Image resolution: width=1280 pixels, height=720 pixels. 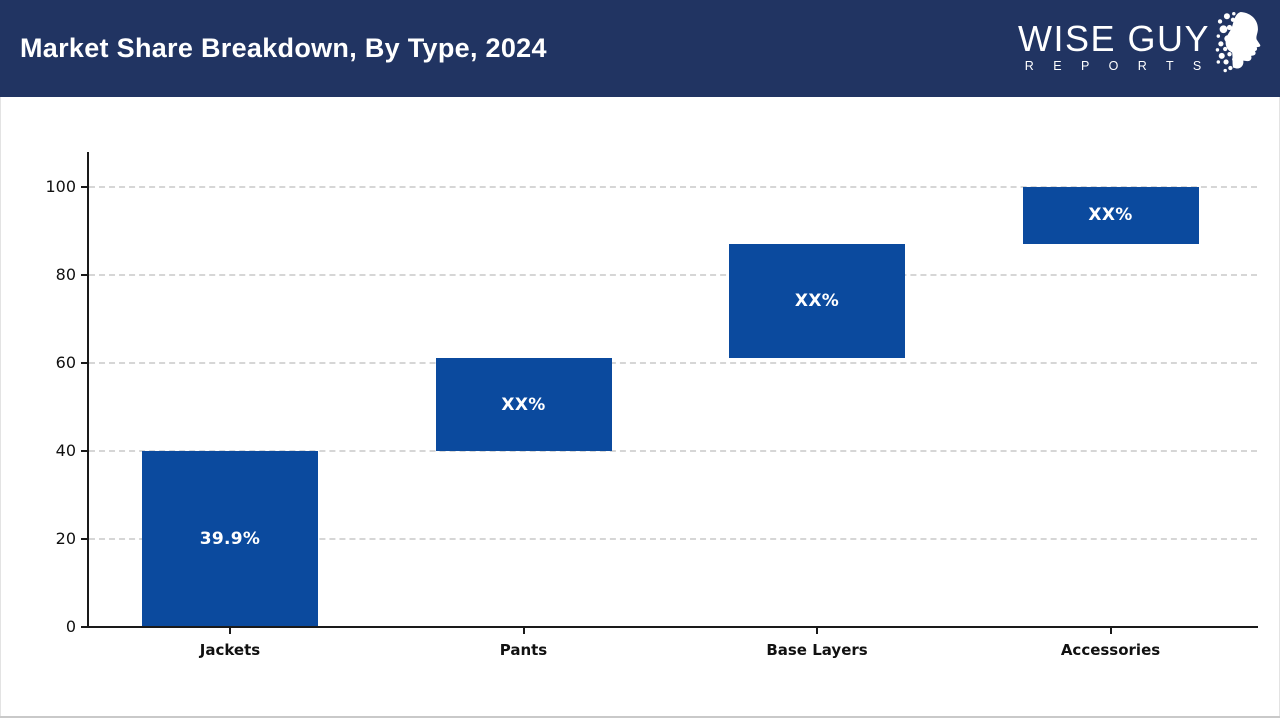 I want to click on y-tick-label: 20, so click(x=65, y=538).